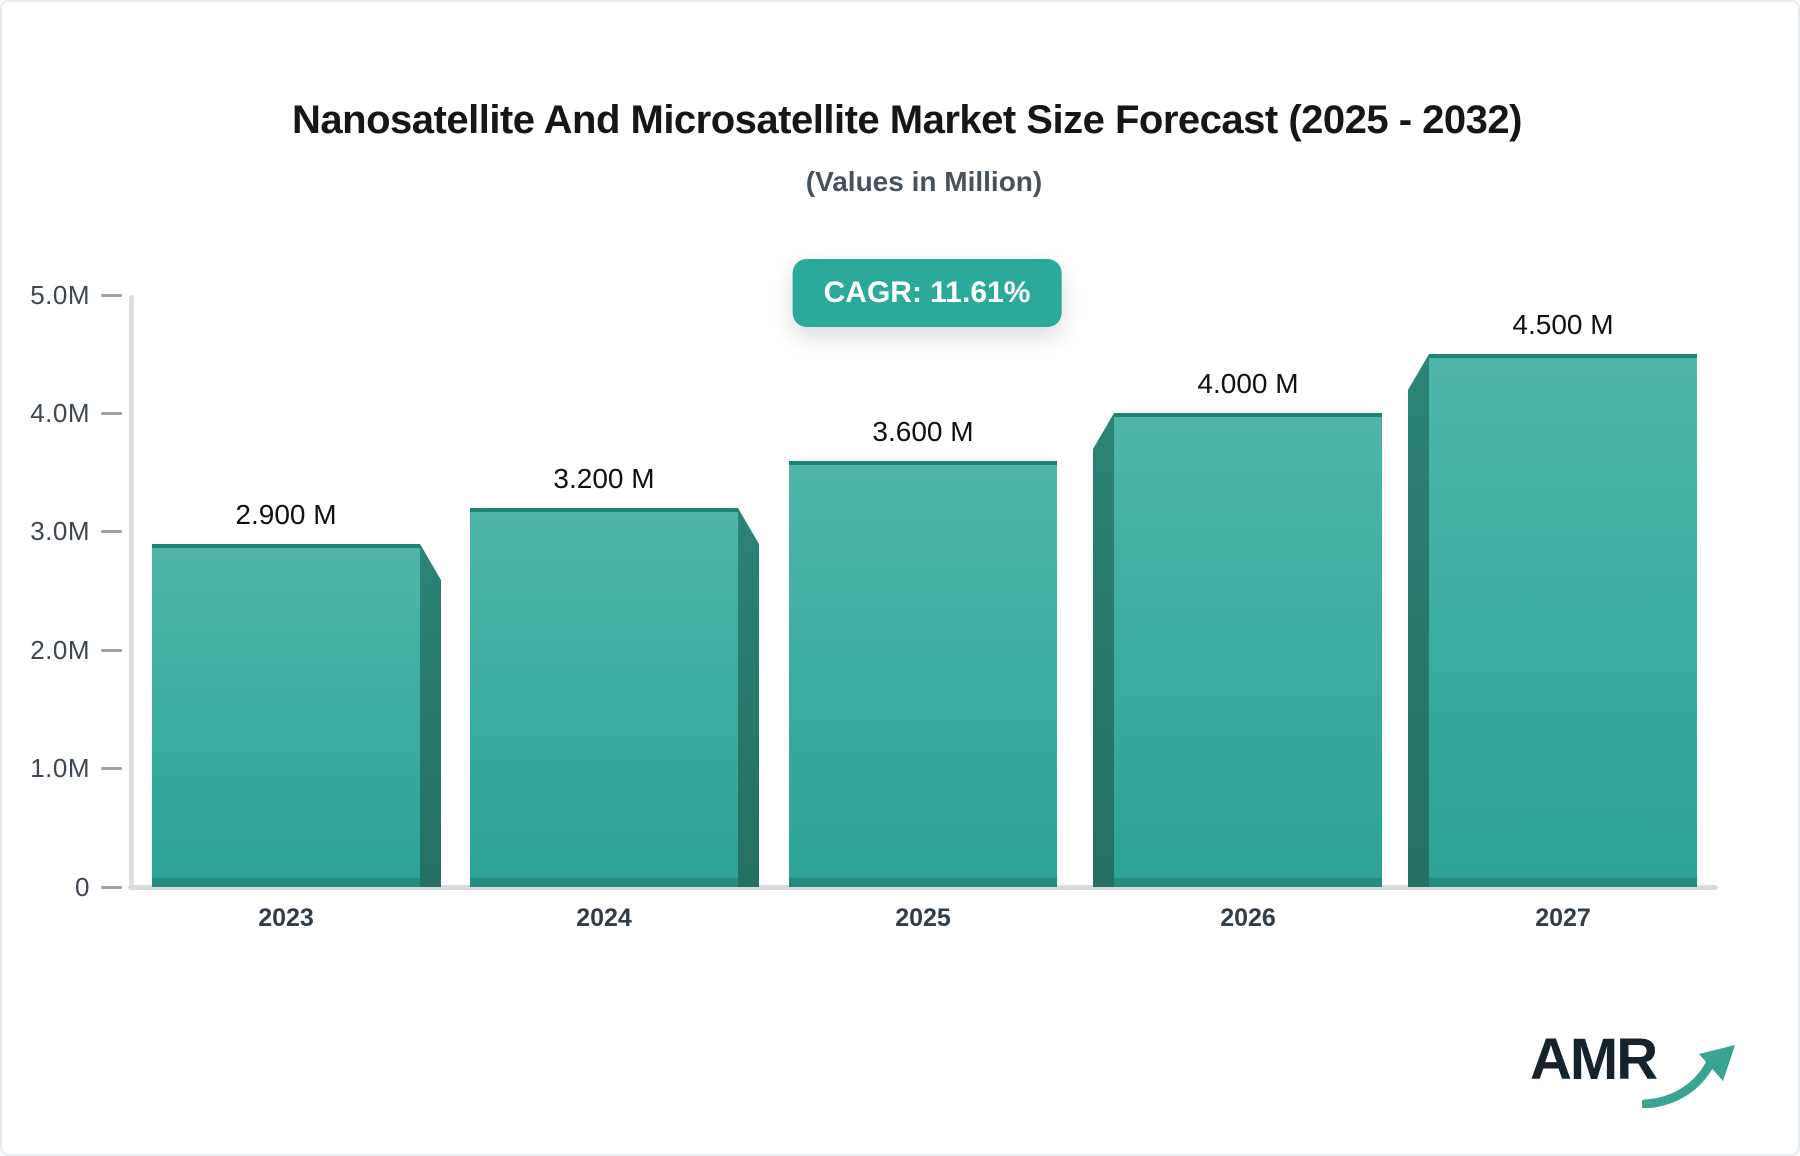 The width and height of the screenshot is (1800, 1156). I want to click on y-axis-line, so click(131, 591).